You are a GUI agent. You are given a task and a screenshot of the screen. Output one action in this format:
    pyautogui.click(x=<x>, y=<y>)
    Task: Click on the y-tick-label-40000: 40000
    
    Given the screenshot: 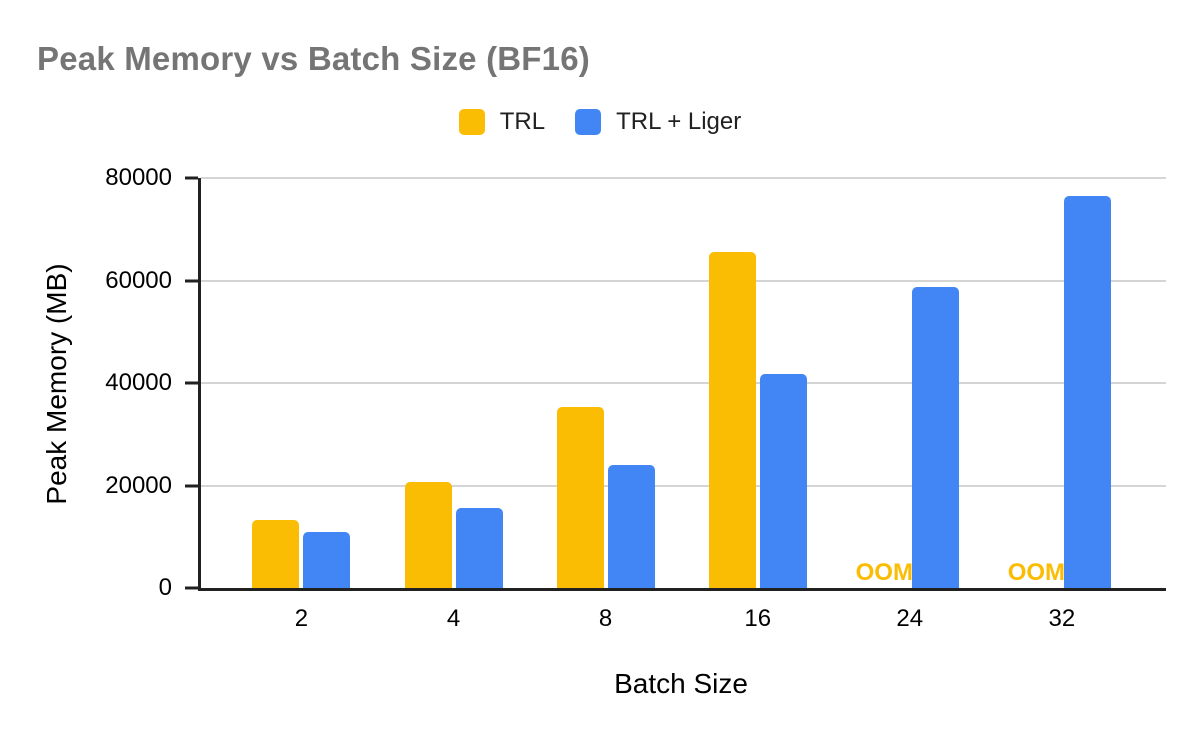 What is the action you would take?
    pyautogui.click(x=138, y=382)
    